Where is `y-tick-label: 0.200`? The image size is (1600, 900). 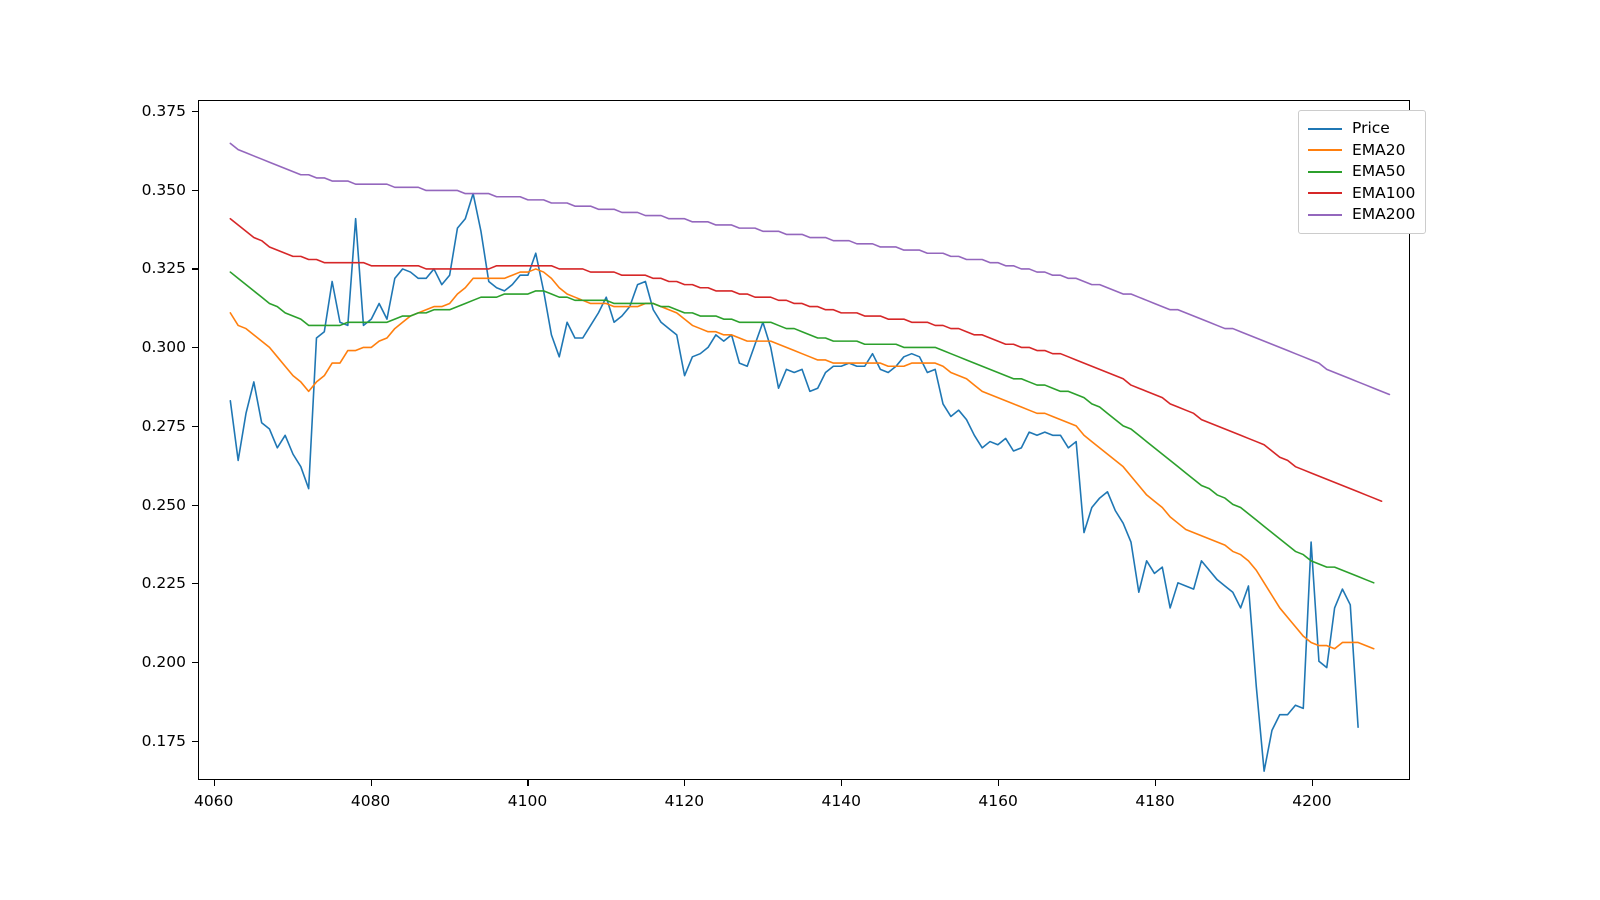
y-tick-label: 0.200 is located at coordinates (163, 661).